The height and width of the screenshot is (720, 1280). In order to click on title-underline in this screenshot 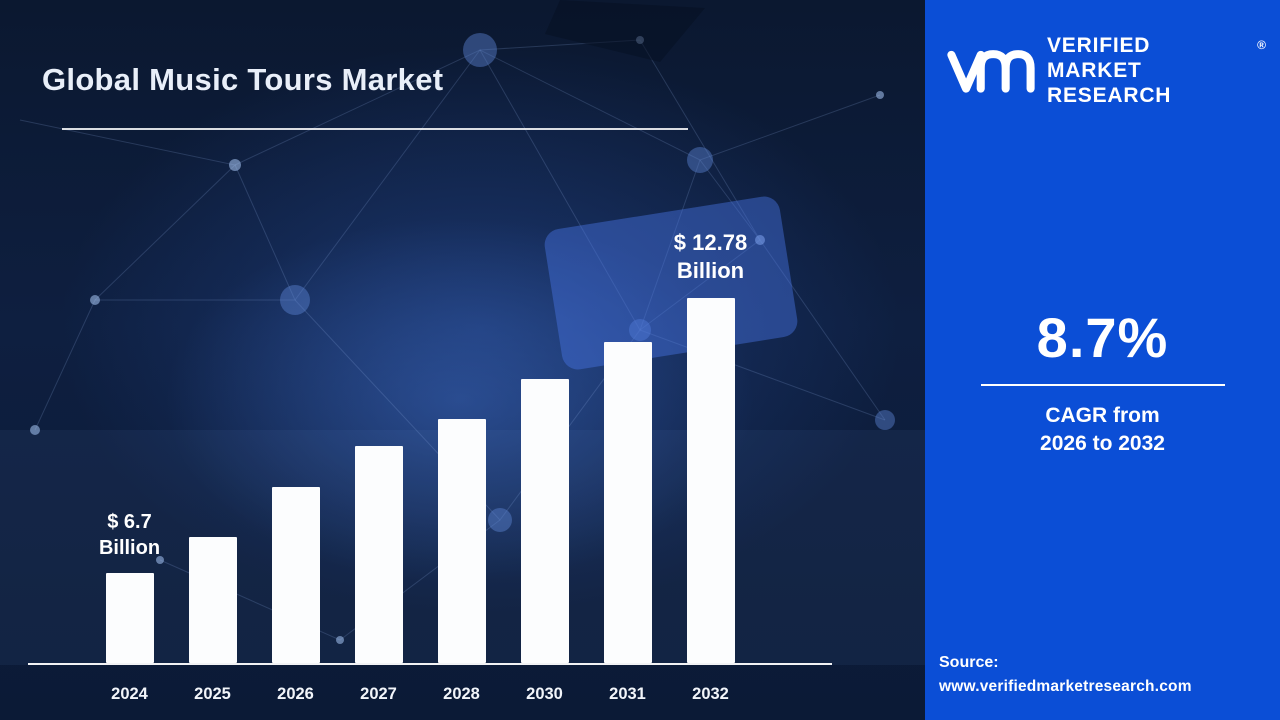, I will do `click(375, 129)`.